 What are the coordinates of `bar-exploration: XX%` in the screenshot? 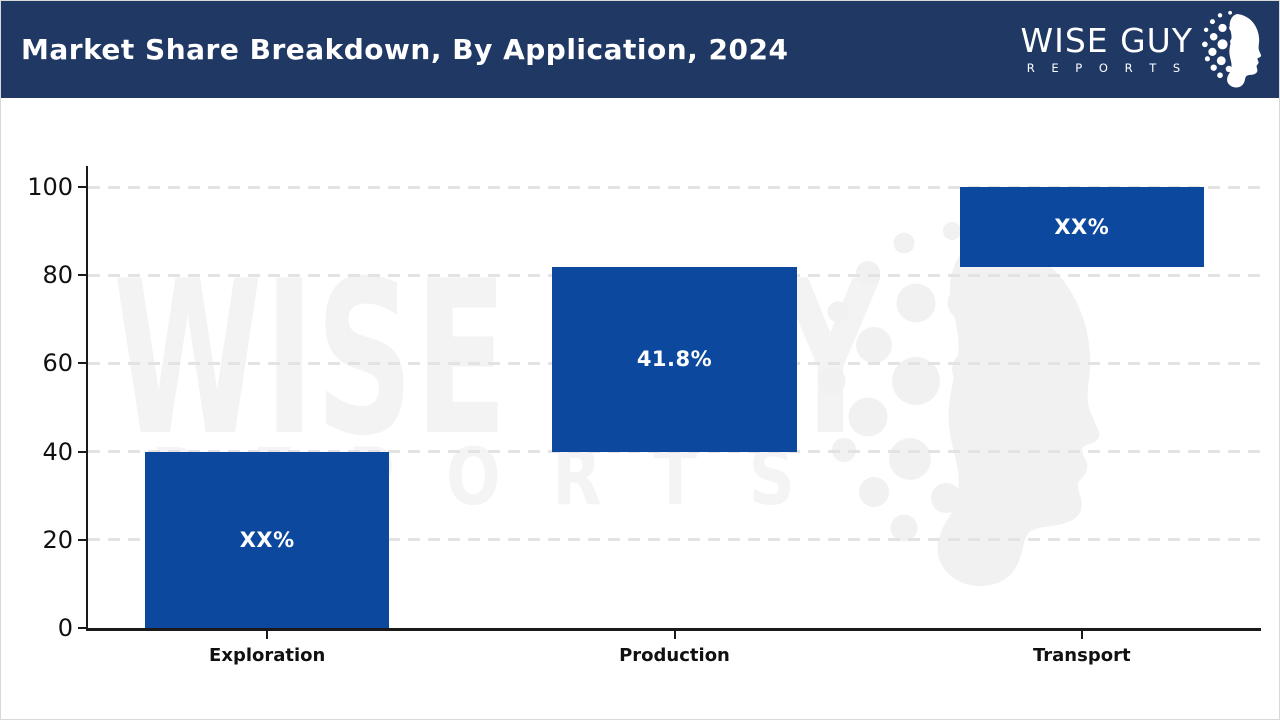 It's located at (267, 539).